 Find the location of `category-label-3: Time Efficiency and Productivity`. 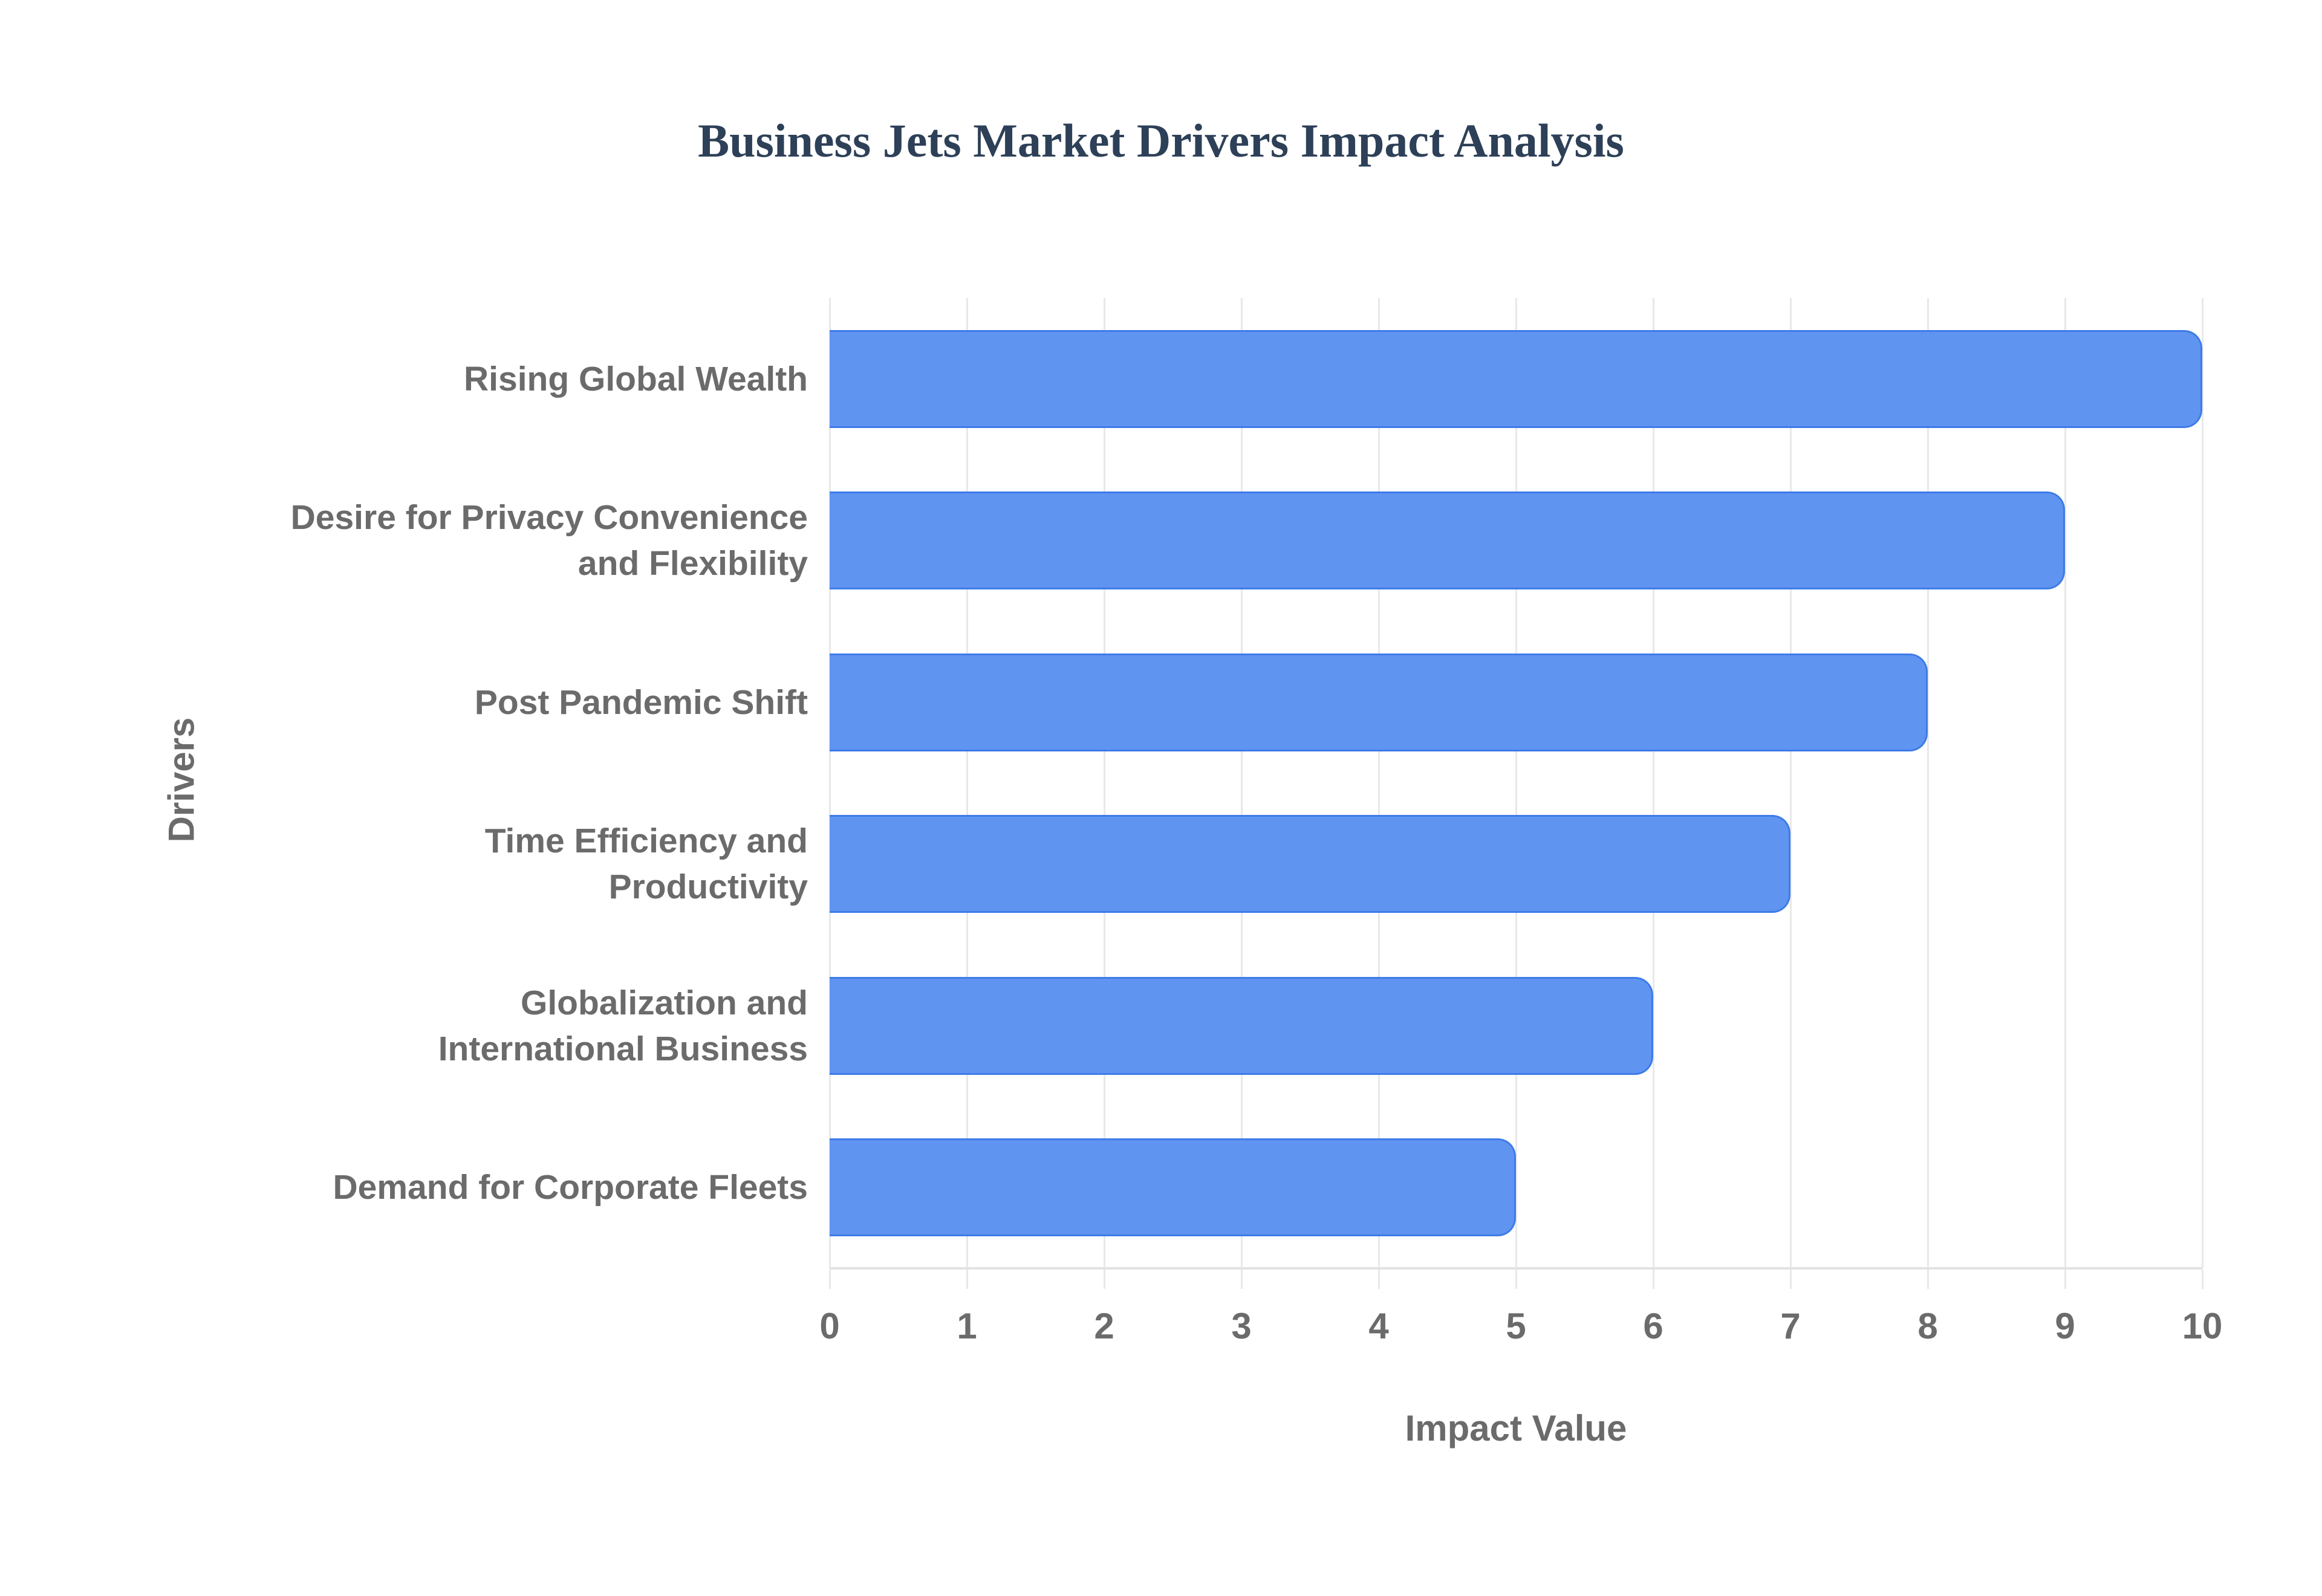

category-label-3: Time Efficiency and Productivity is located at coordinates (646, 864).